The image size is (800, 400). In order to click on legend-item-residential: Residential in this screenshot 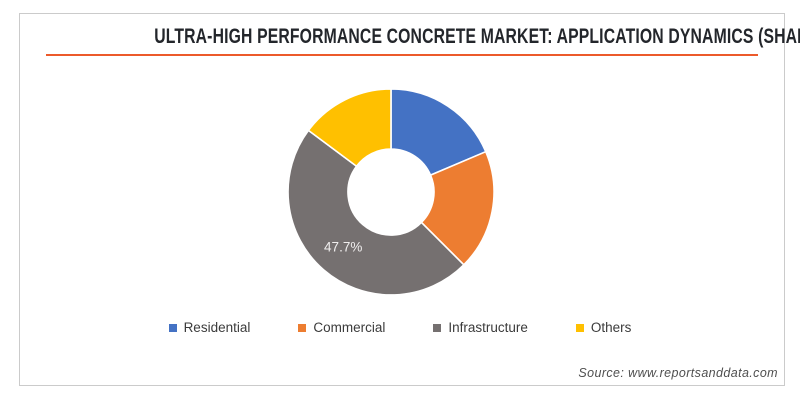, I will do `click(209, 328)`.